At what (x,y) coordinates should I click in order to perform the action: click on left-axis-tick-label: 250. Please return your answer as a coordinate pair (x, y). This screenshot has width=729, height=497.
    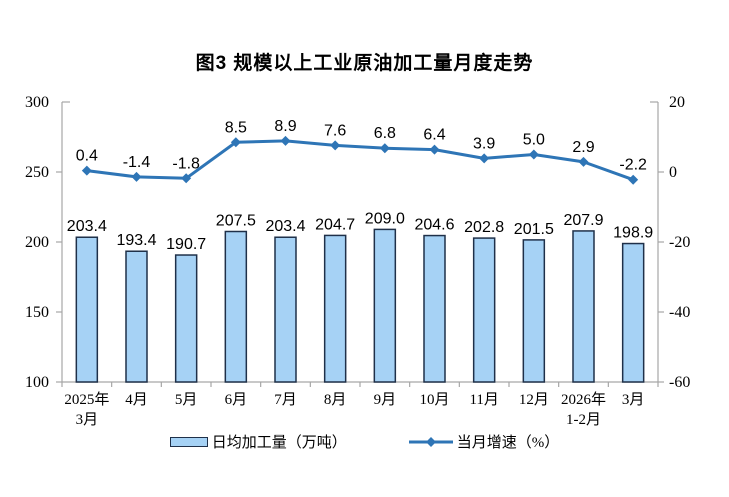
    Looking at the image, I should click on (37, 172).